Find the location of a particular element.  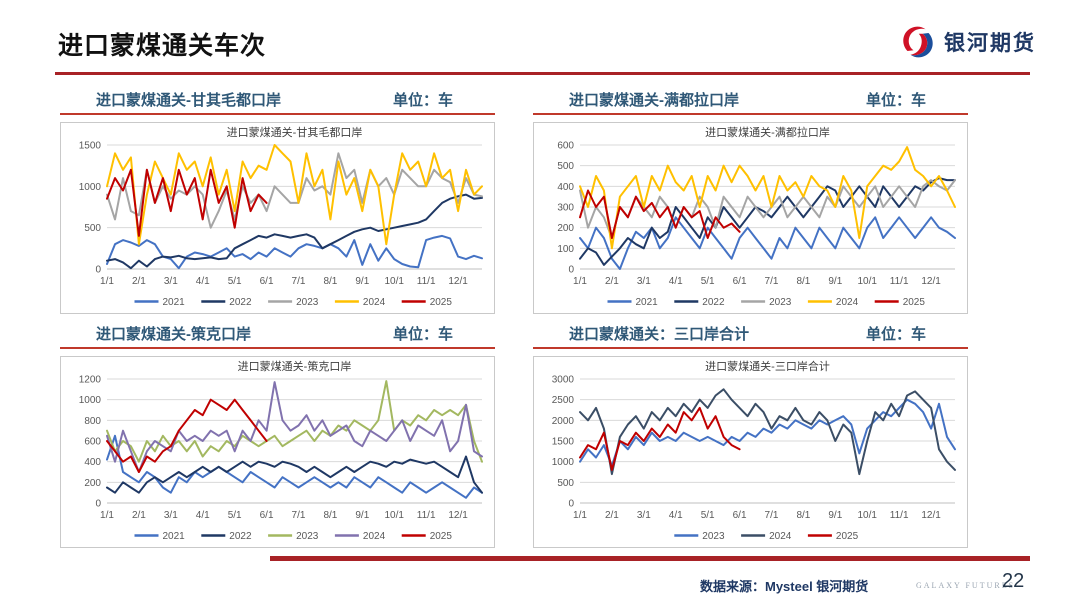

galaxy-logo-icon is located at coordinates (918, 42).